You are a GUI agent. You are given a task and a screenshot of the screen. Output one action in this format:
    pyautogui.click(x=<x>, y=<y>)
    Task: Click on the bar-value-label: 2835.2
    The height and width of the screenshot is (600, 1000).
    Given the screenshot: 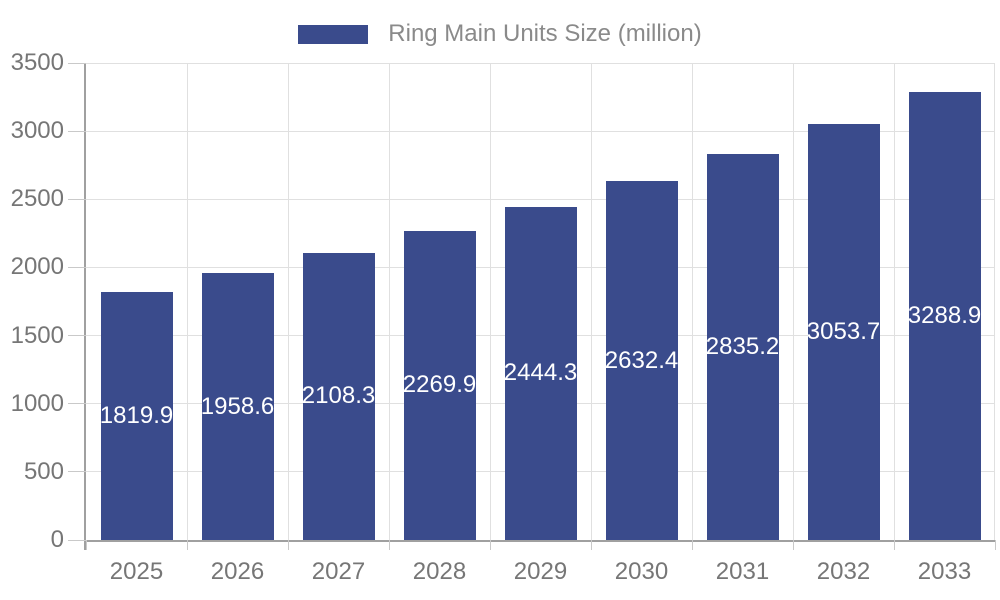 What is the action you would take?
    pyautogui.click(x=742, y=346)
    